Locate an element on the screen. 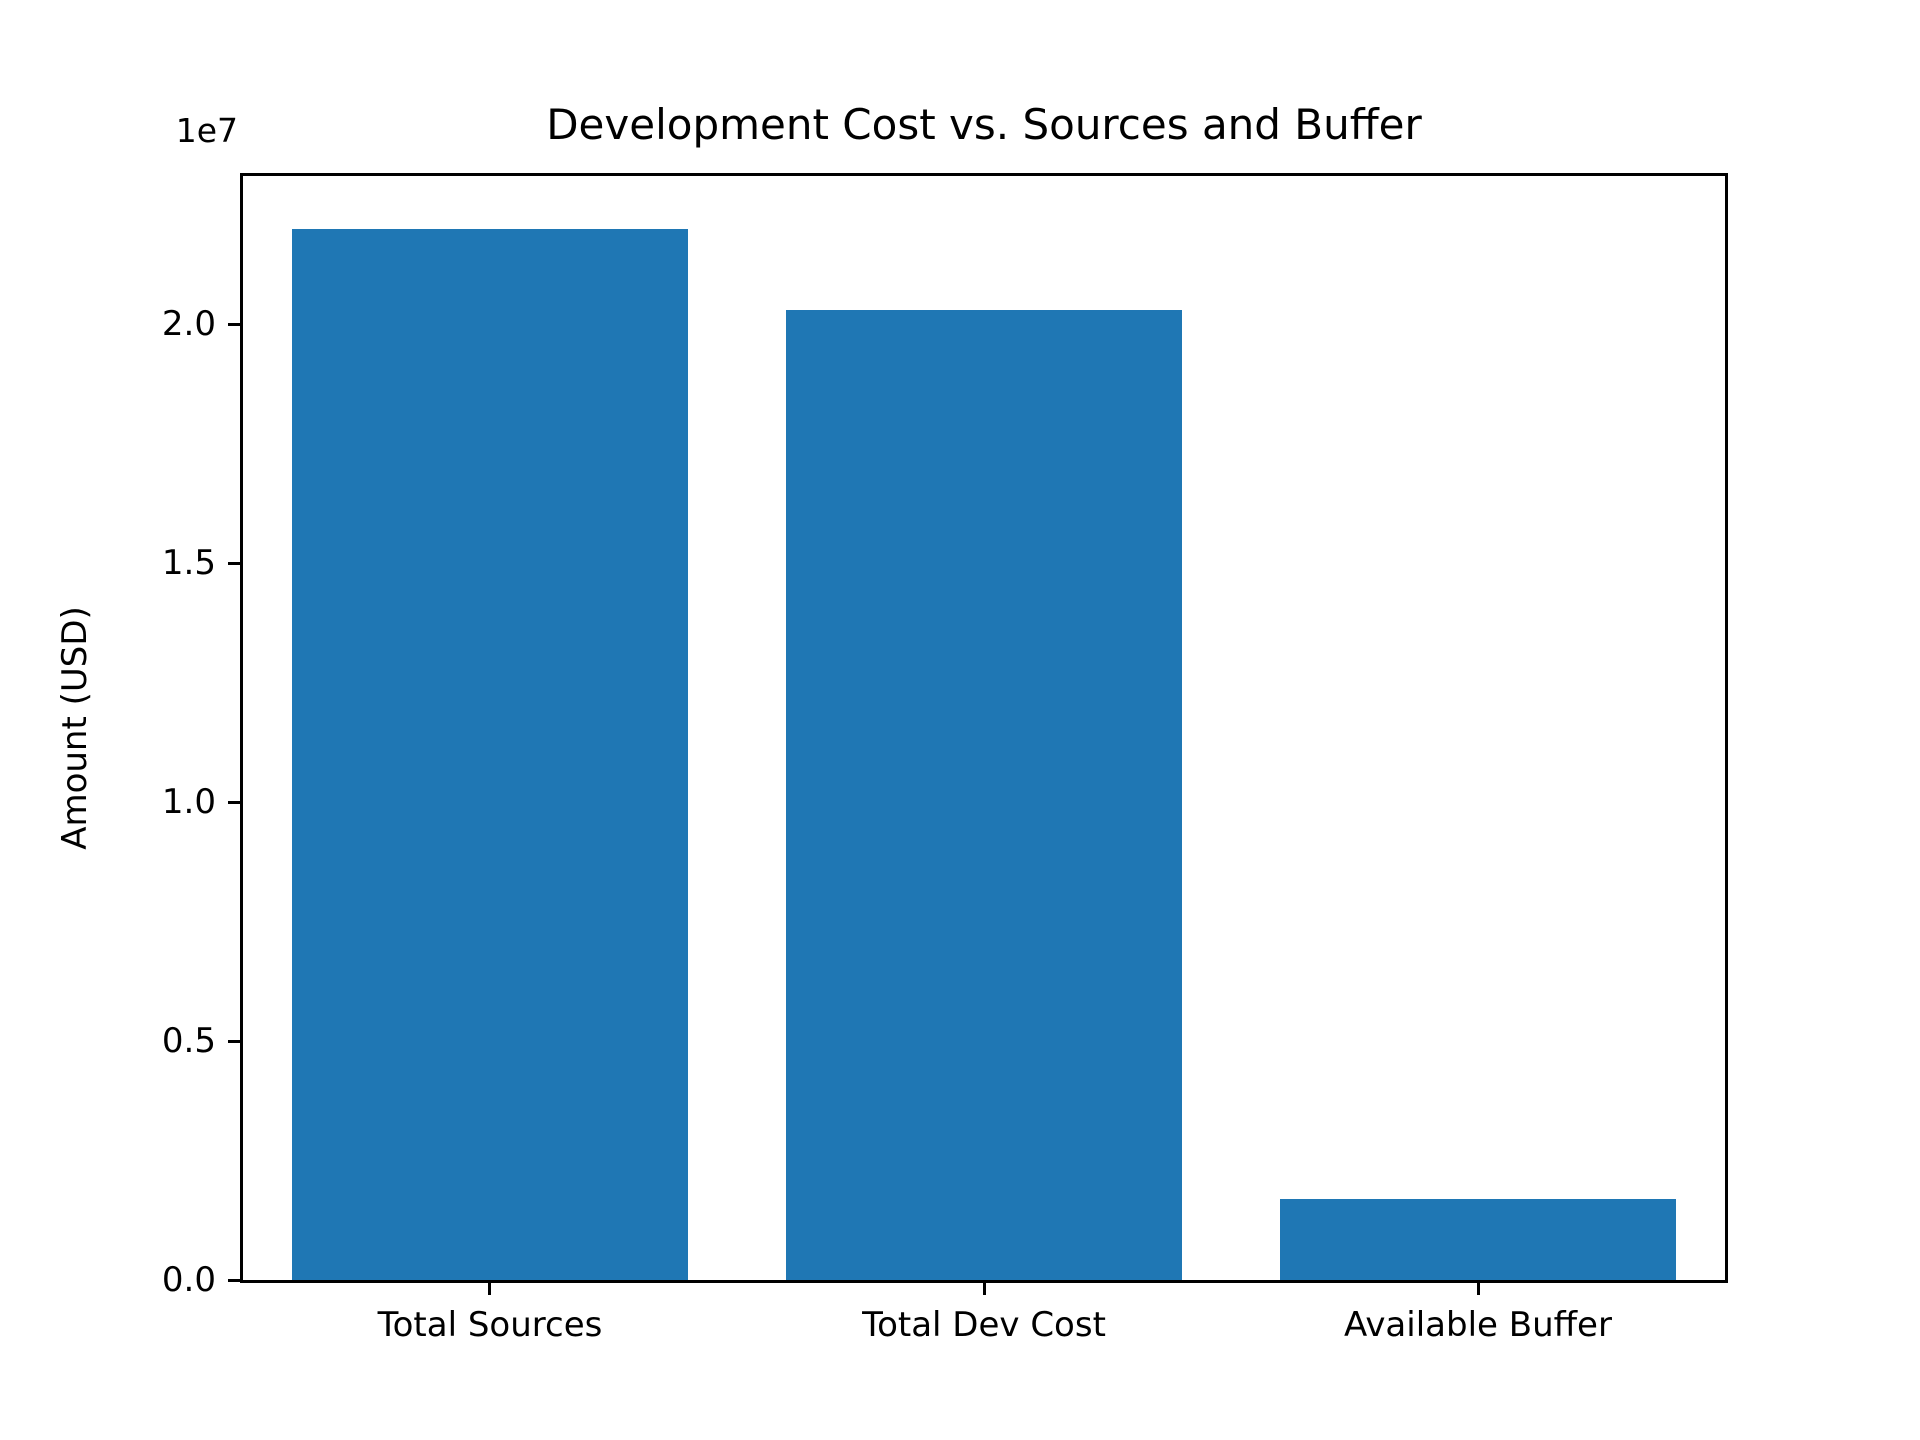  y-tick-label: 1.5 is located at coordinates (188, 563).